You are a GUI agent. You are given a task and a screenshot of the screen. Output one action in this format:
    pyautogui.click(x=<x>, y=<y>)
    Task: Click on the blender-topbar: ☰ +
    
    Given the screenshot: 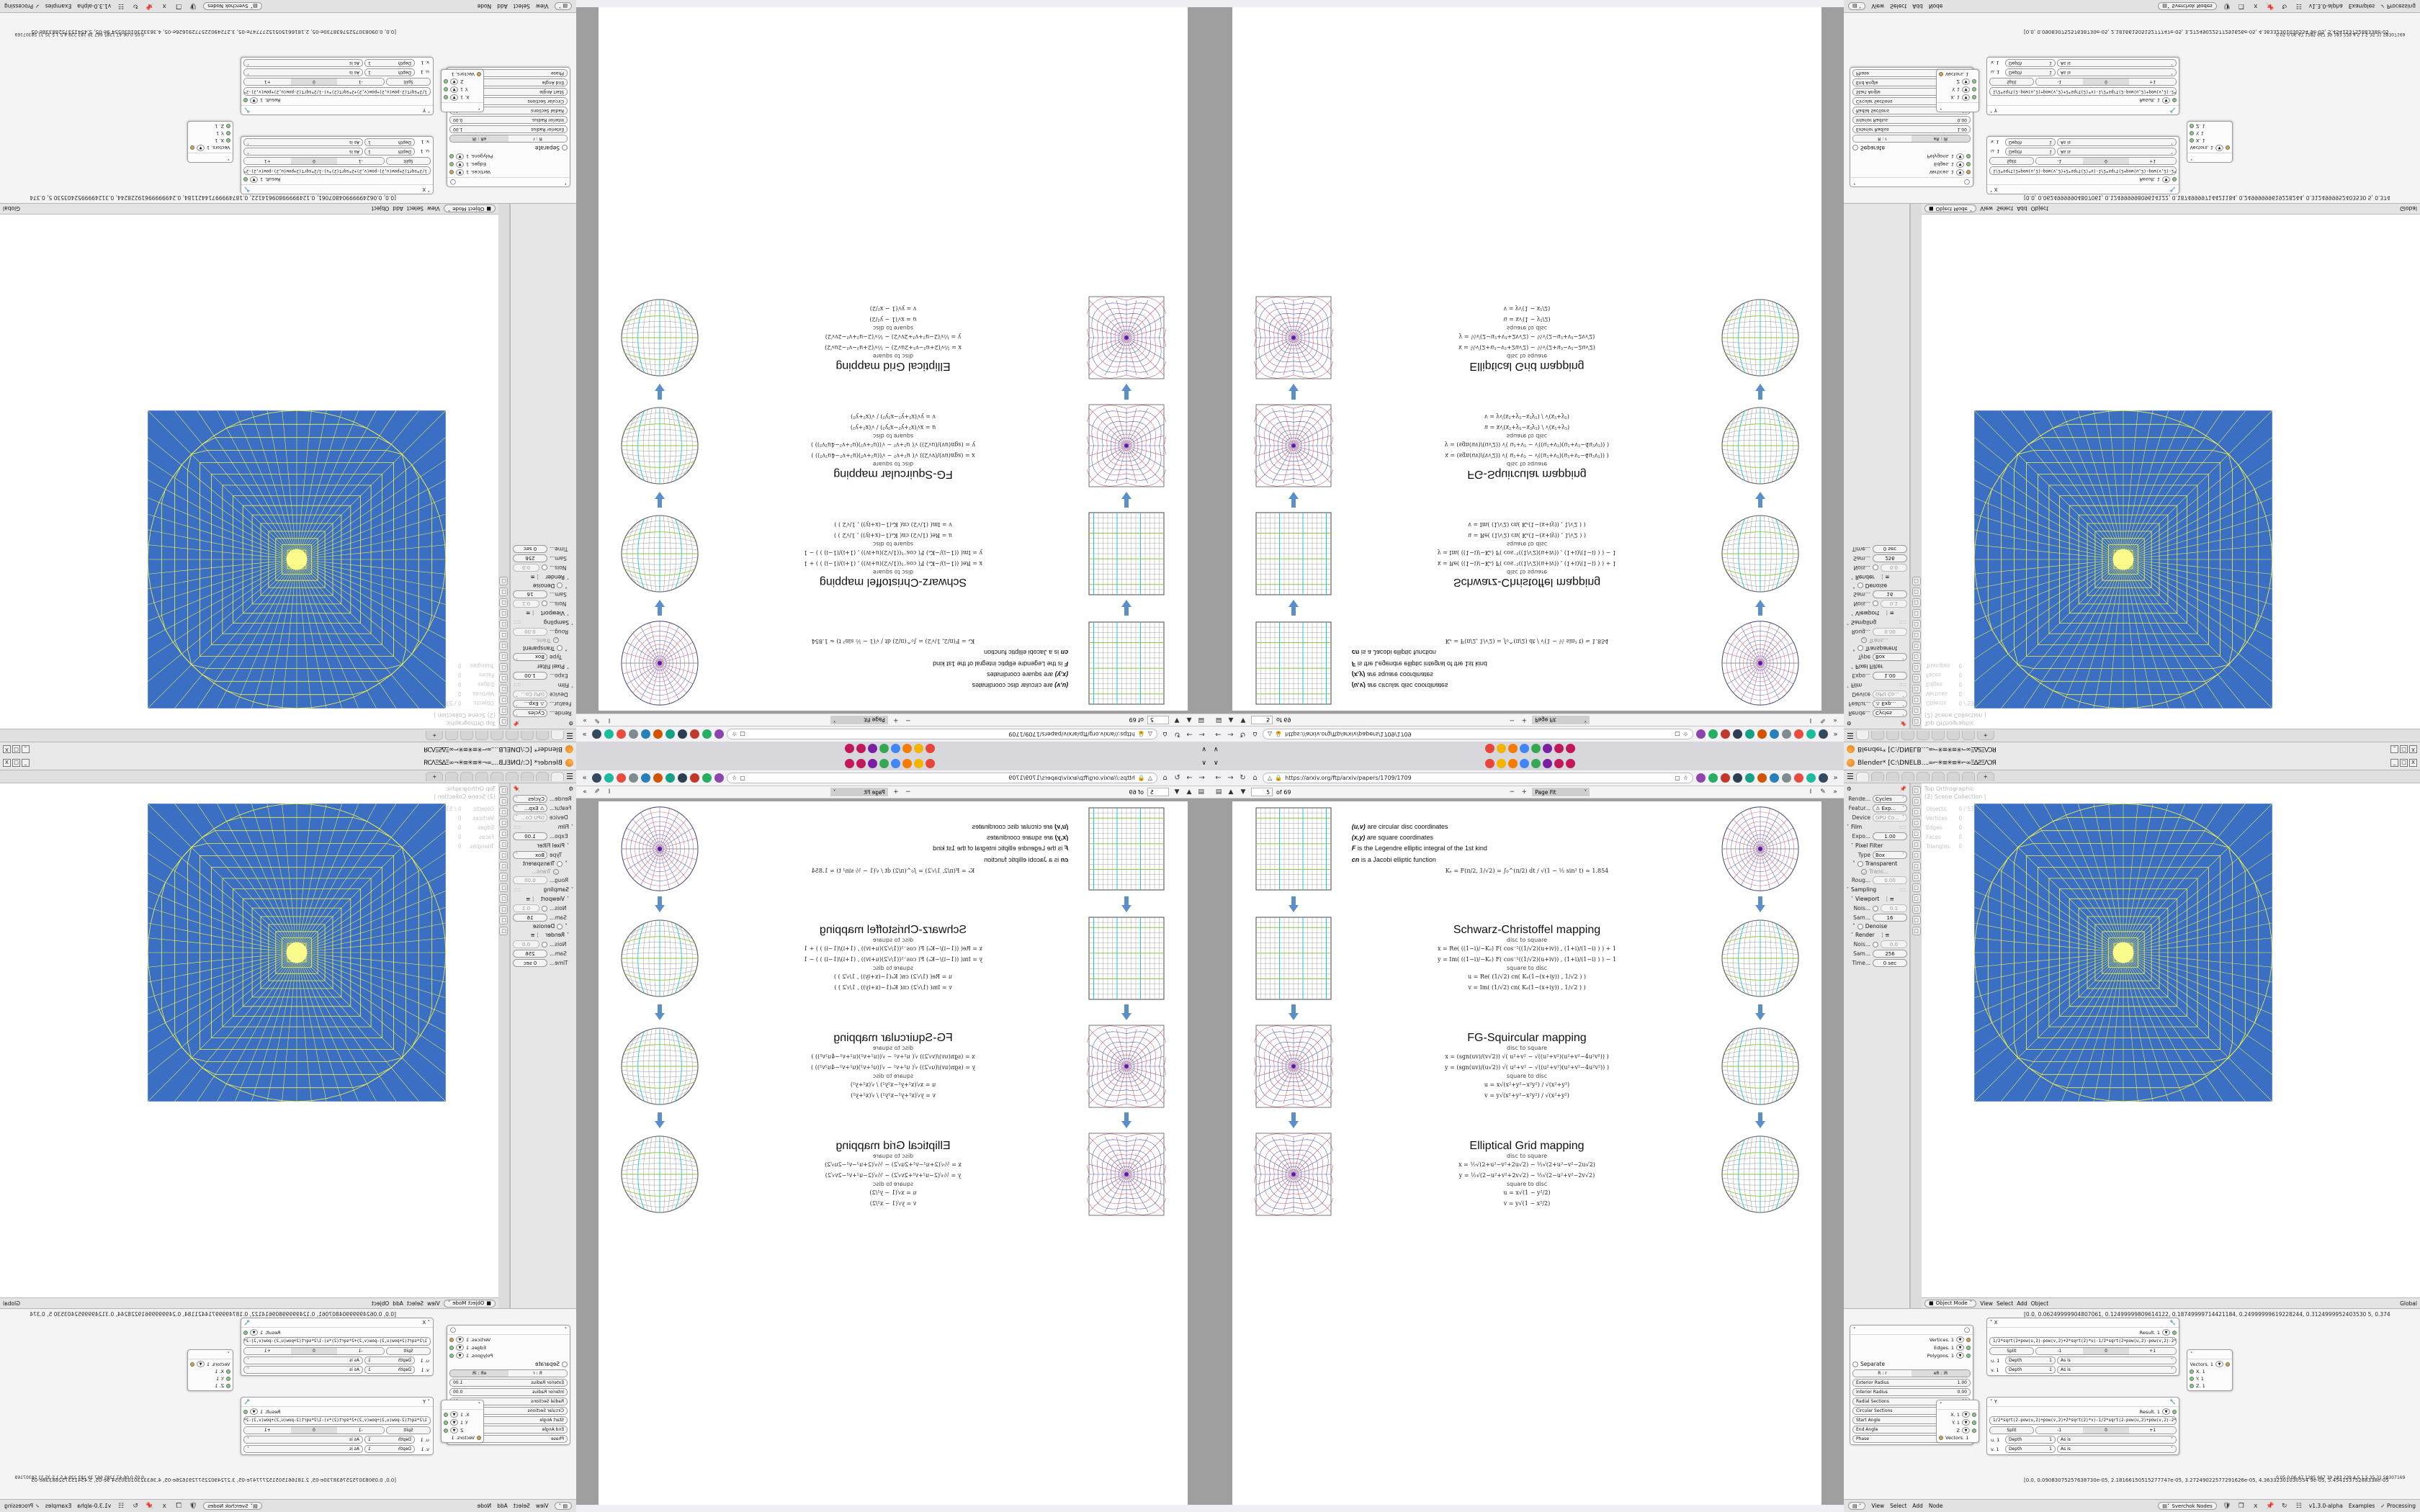 What is the action you would take?
    pyautogui.click(x=288, y=735)
    